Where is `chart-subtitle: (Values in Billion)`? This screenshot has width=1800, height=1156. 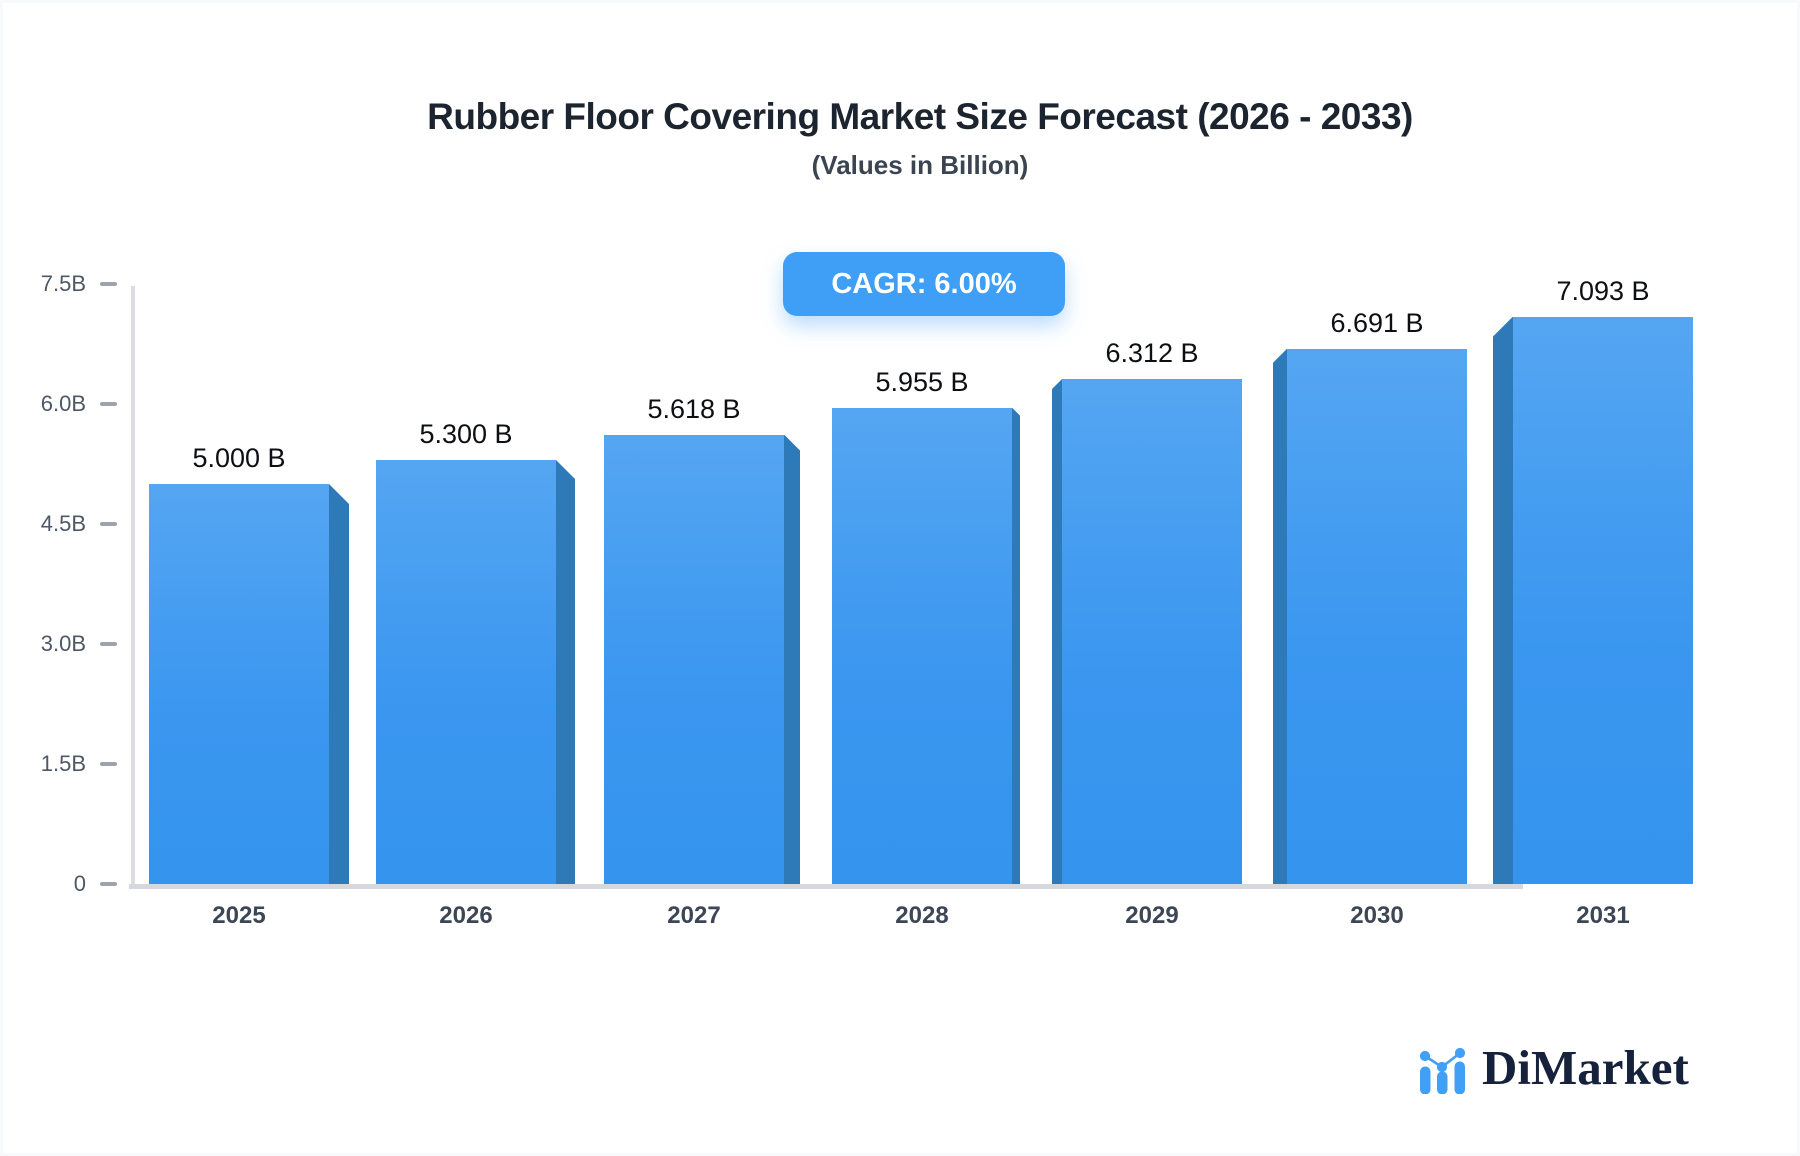 chart-subtitle: (Values in Billion) is located at coordinates (920, 165).